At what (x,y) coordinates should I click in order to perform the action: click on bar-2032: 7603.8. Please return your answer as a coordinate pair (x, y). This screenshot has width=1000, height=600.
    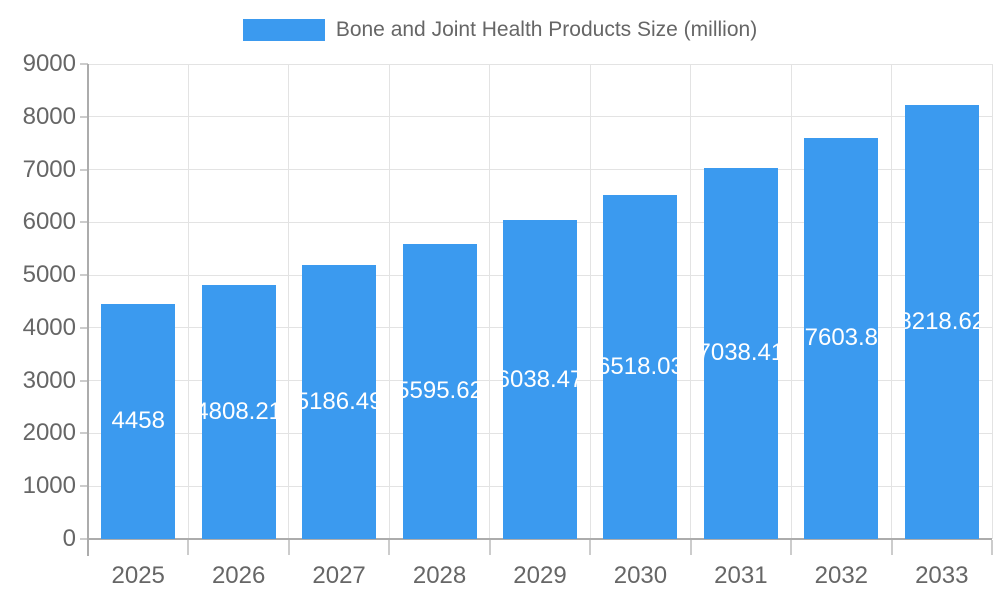
    Looking at the image, I should click on (841, 338).